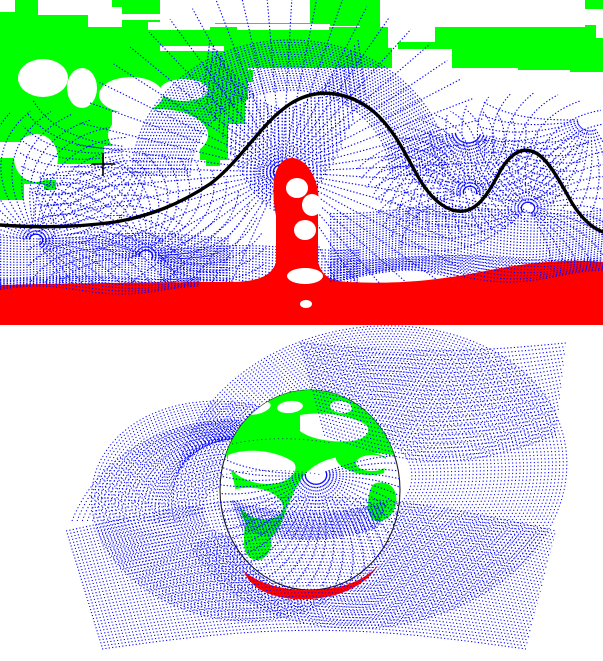  What do you see at coordinates (103, 164) in the screenshot?
I see `crosshair-marker` at bounding box center [103, 164].